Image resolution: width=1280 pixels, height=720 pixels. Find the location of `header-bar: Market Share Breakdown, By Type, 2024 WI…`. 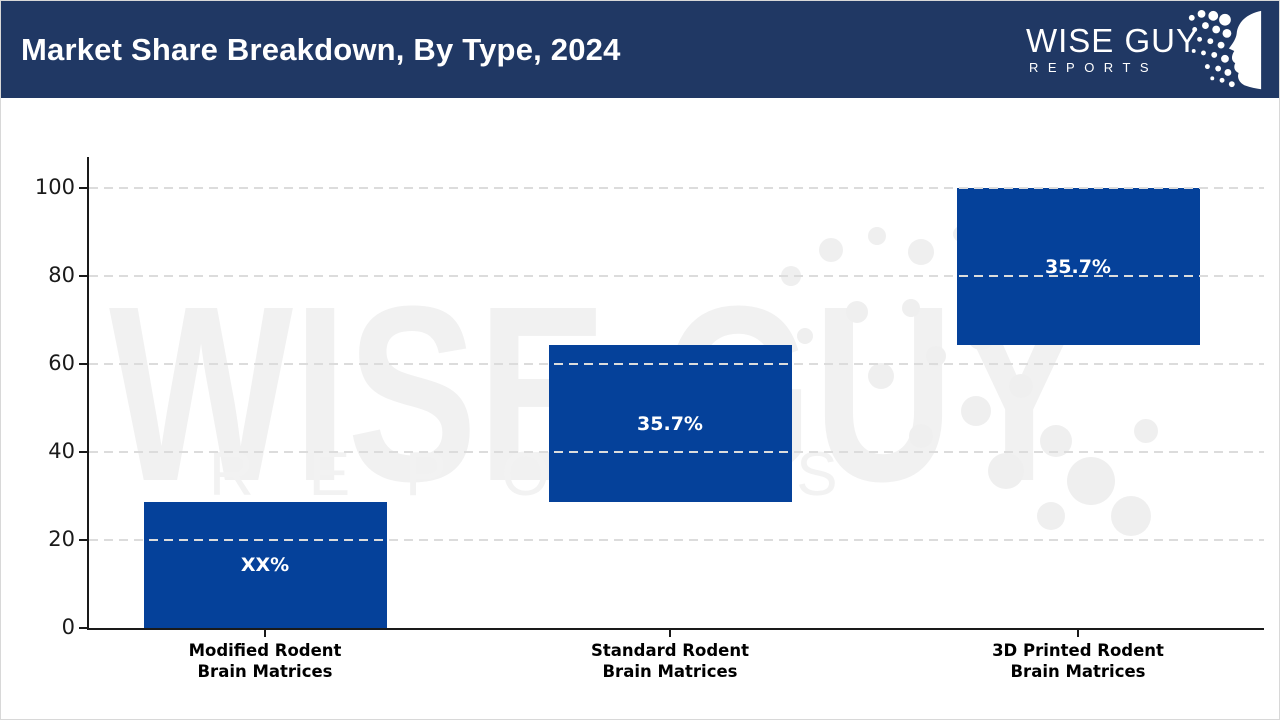

header-bar: Market Share Breakdown, By Type, 2024 WI… is located at coordinates (640, 49).